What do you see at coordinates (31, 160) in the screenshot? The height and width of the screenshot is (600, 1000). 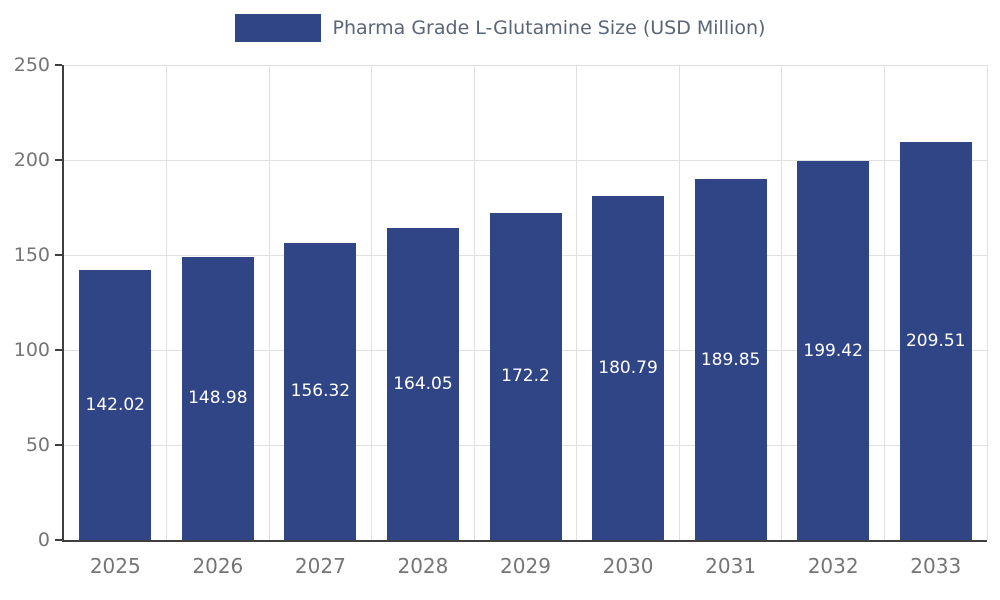 I see `y-axis-tick-label: 200` at bounding box center [31, 160].